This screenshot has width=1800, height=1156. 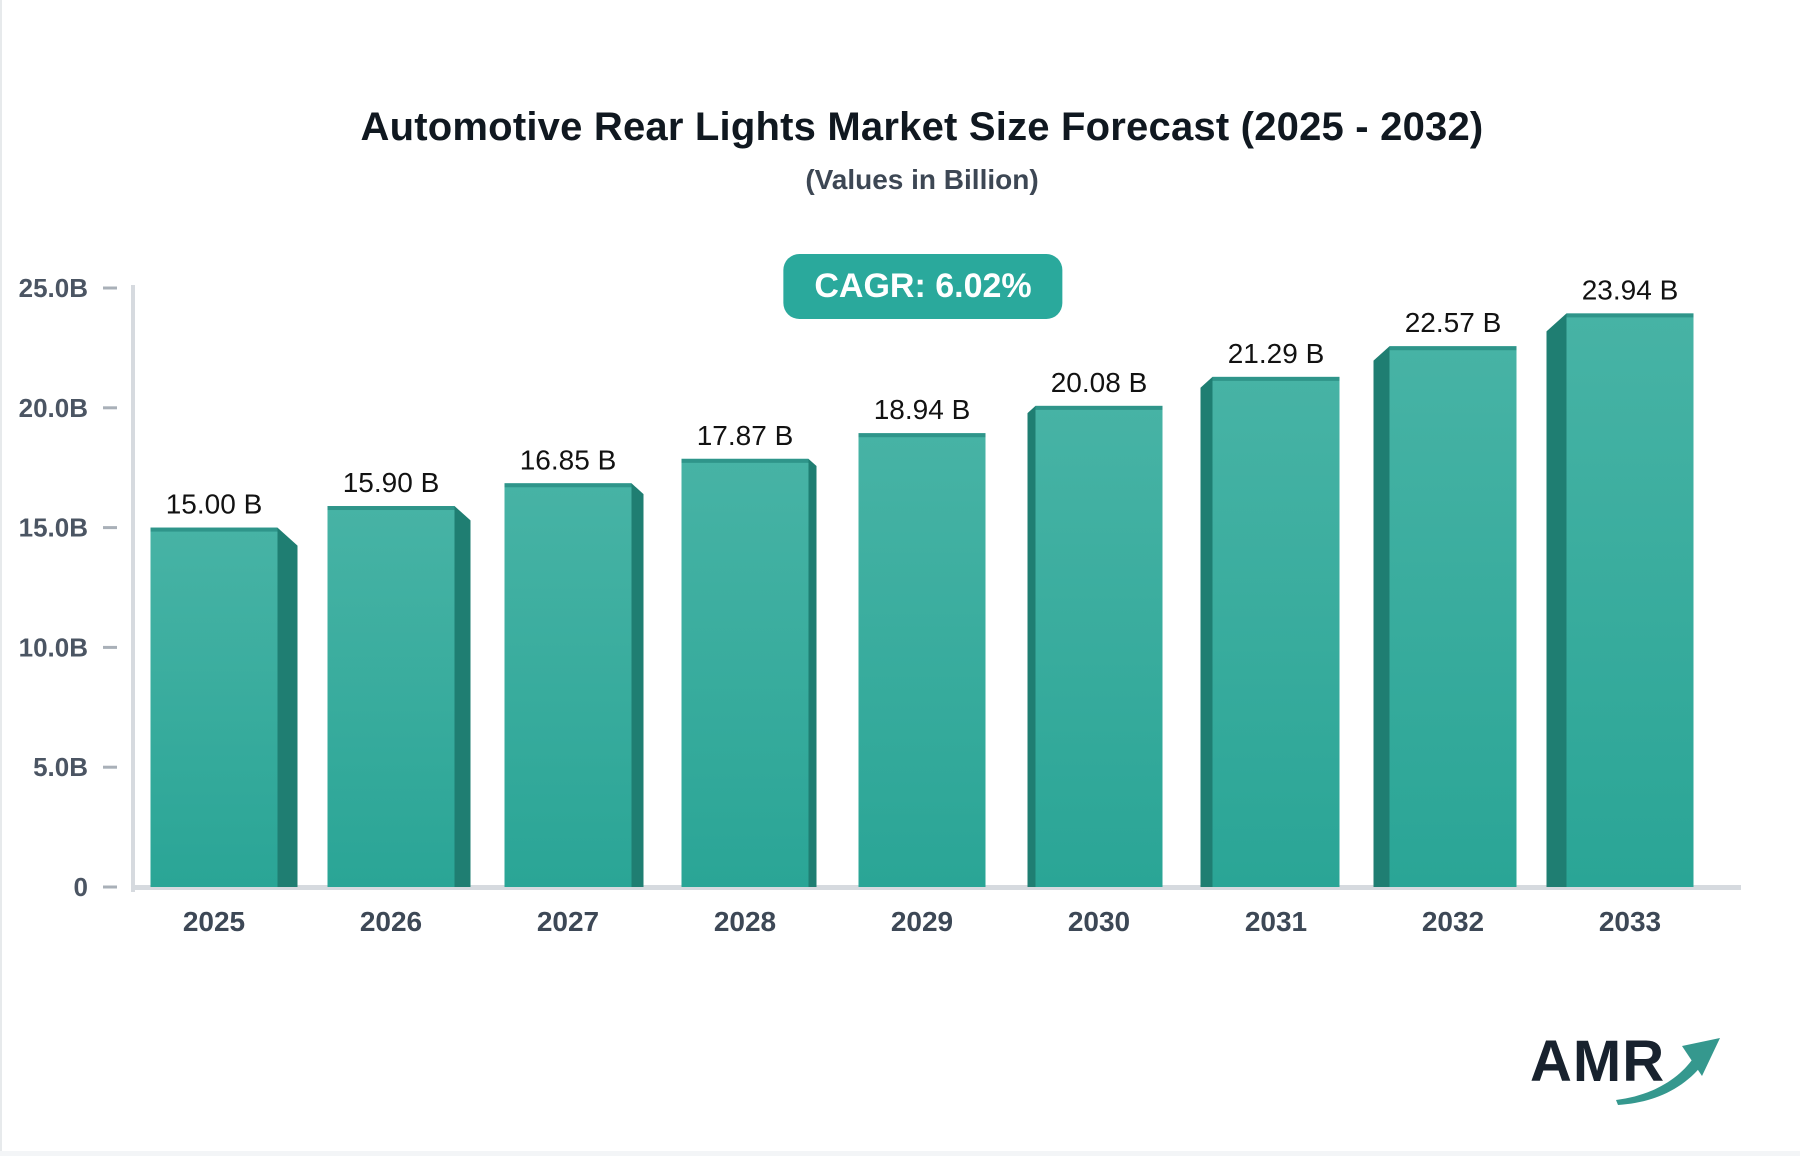 I want to click on bar-value-label: 16.85 B, so click(x=568, y=459).